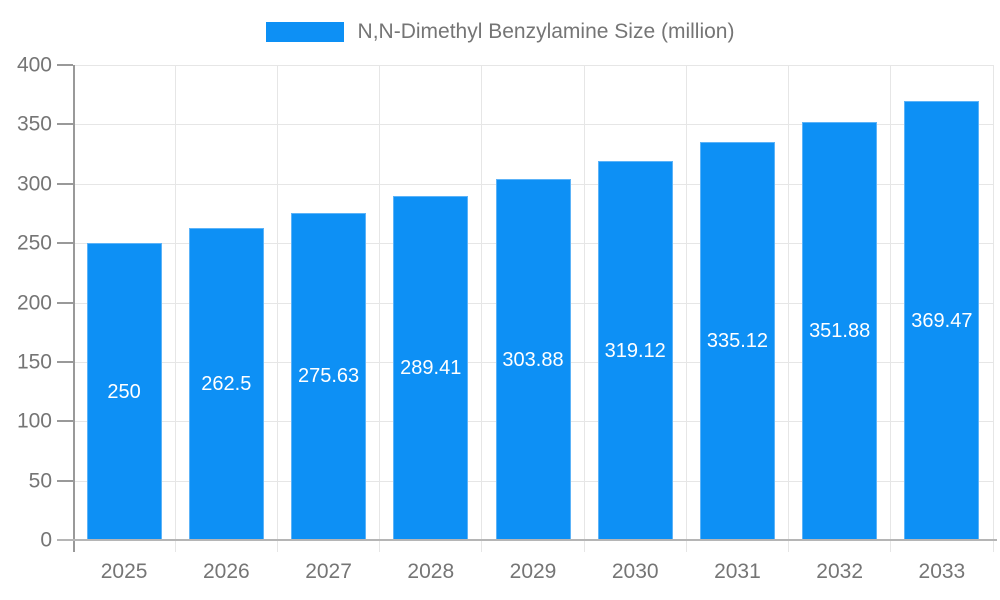  What do you see at coordinates (533, 571) in the screenshot?
I see `x-axis-tick-label: 2029` at bounding box center [533, 571].